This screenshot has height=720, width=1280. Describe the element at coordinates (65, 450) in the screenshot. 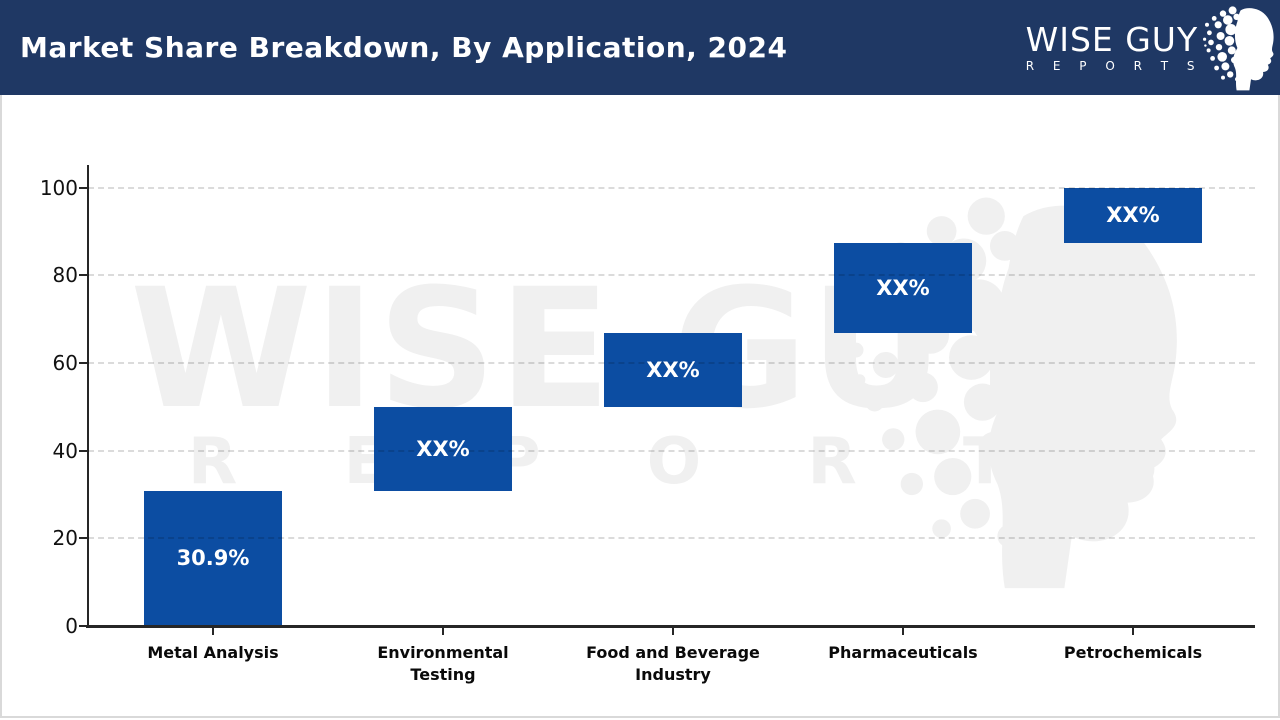

I see `y-tick-label-40: 40` at that location.